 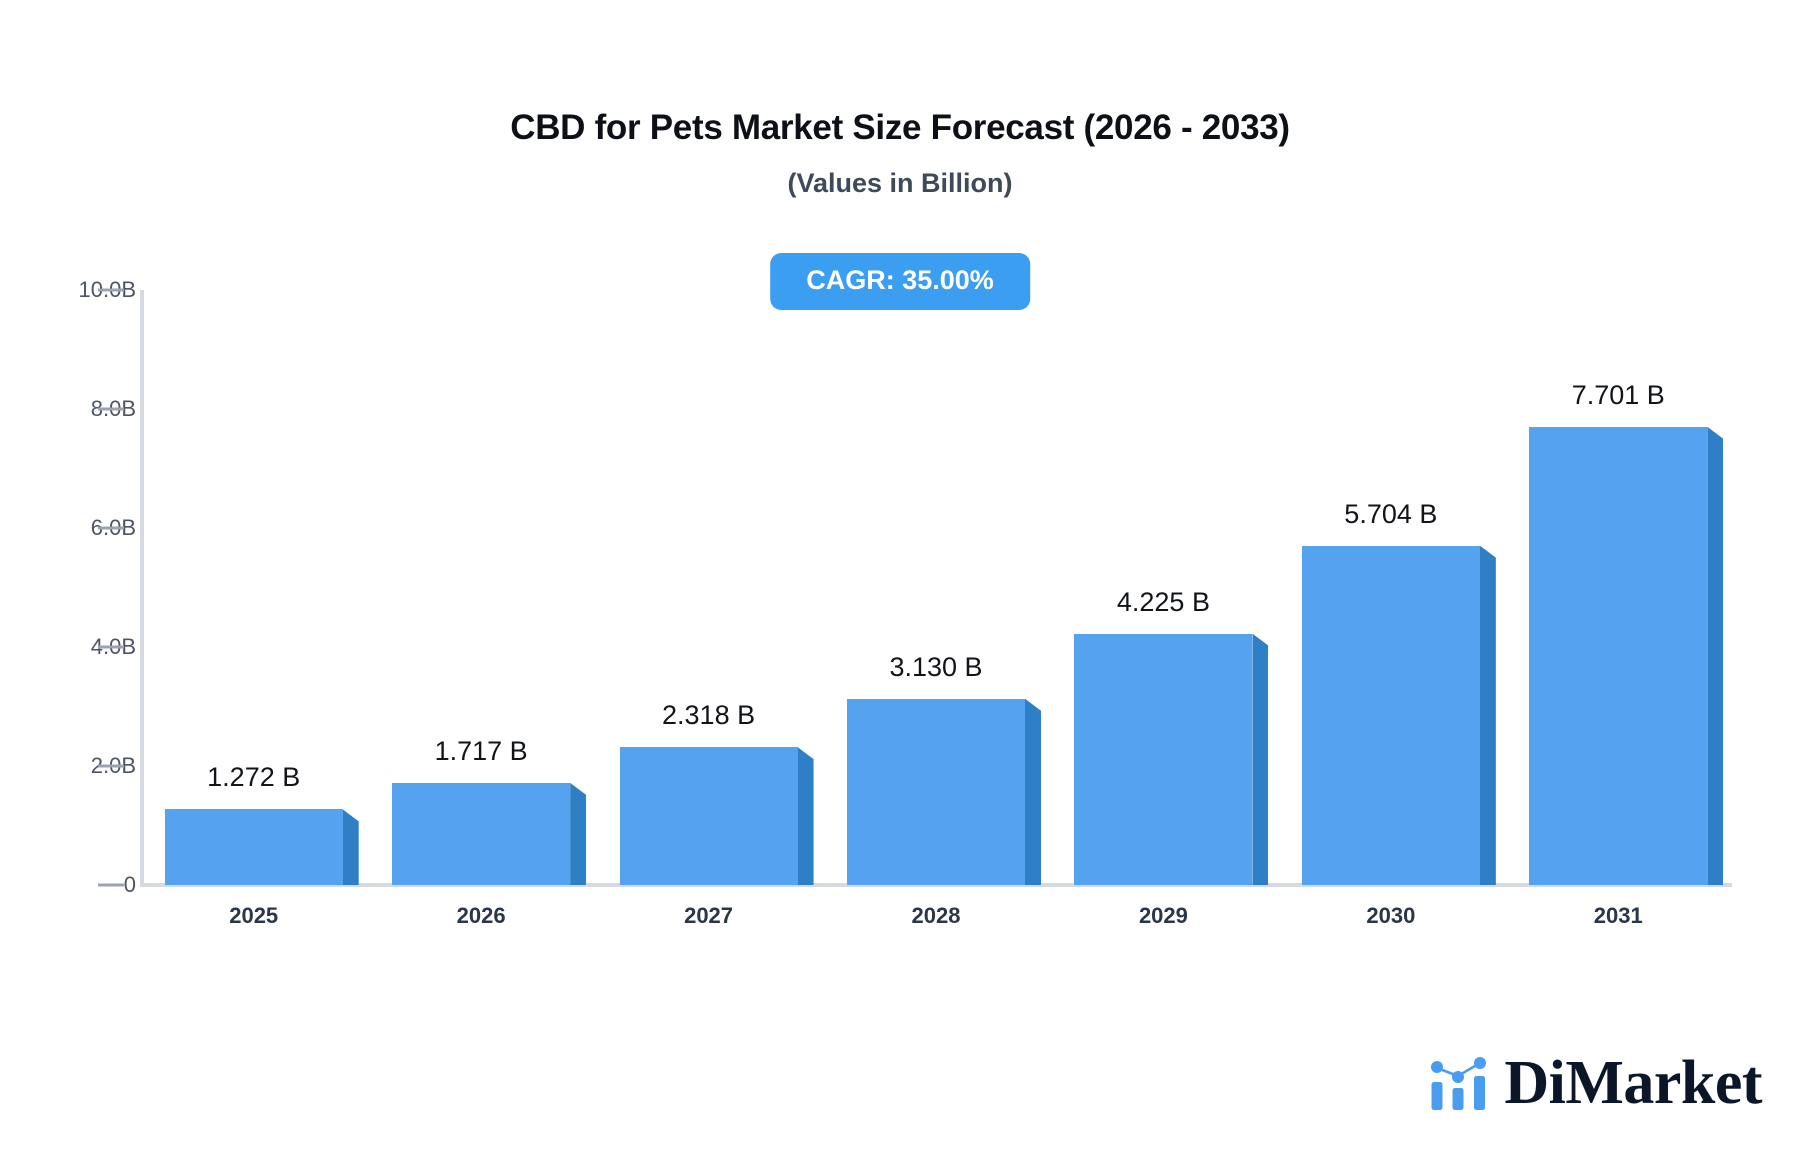 I want to click on x-axis-tick-label: 2026, so click(x=481, y=915).